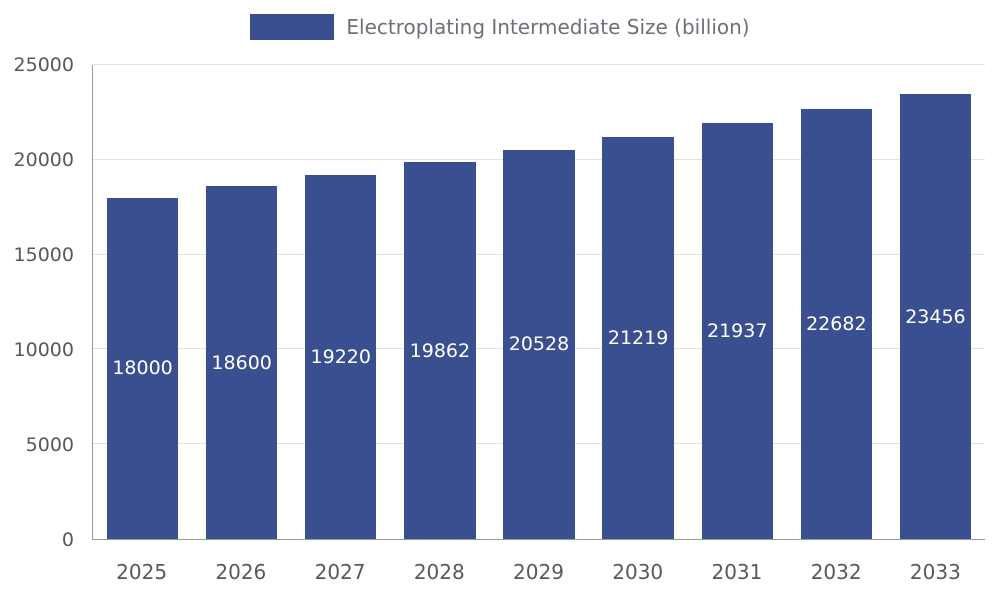  I want to click on y-tick-label: 5000, so click(49, 445).